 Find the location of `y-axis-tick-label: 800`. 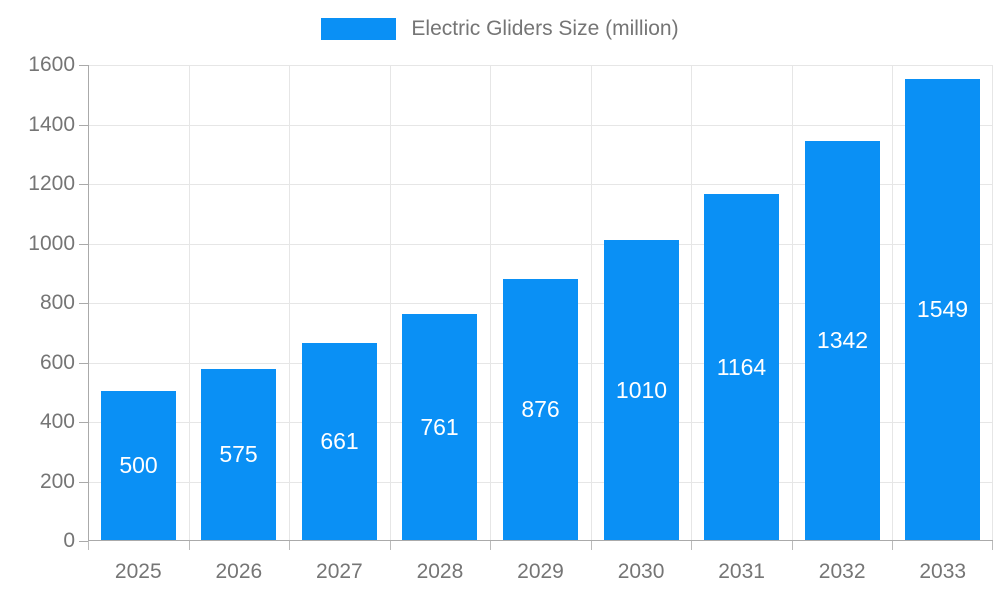

y-axis-tick-label: 800 is located at coordinates (57, 302).